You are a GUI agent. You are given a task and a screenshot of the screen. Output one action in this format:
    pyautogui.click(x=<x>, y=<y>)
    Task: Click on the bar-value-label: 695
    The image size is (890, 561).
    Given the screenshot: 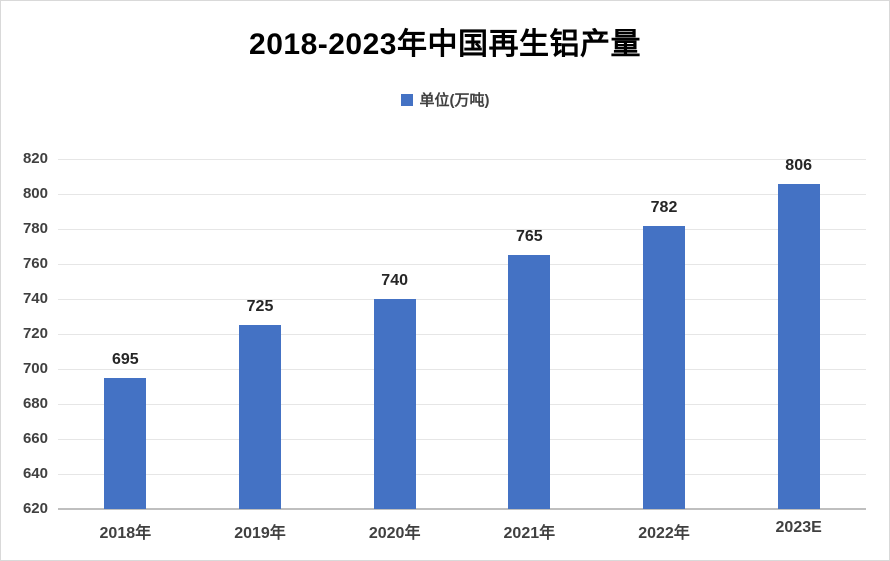 What is the action you would take?
    pyautogui.click(x=125, y=359)
    